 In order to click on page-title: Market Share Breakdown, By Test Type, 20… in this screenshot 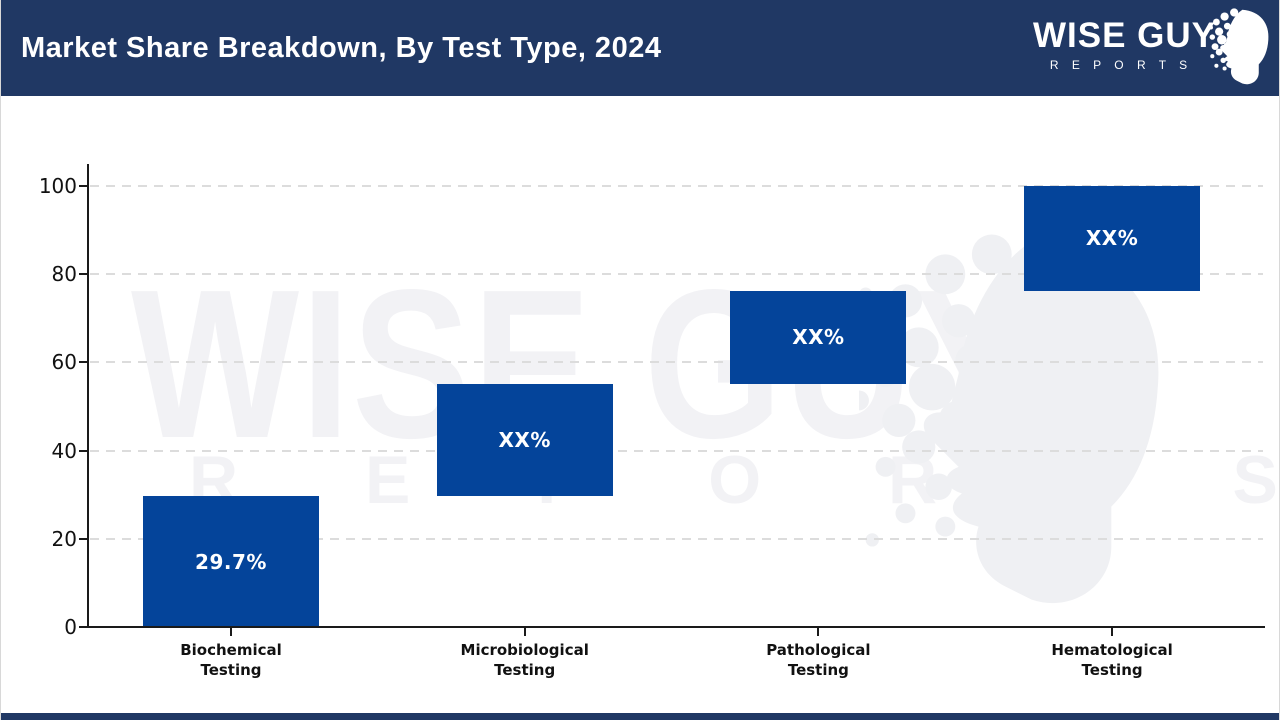, I will do `click(341, 47)`.